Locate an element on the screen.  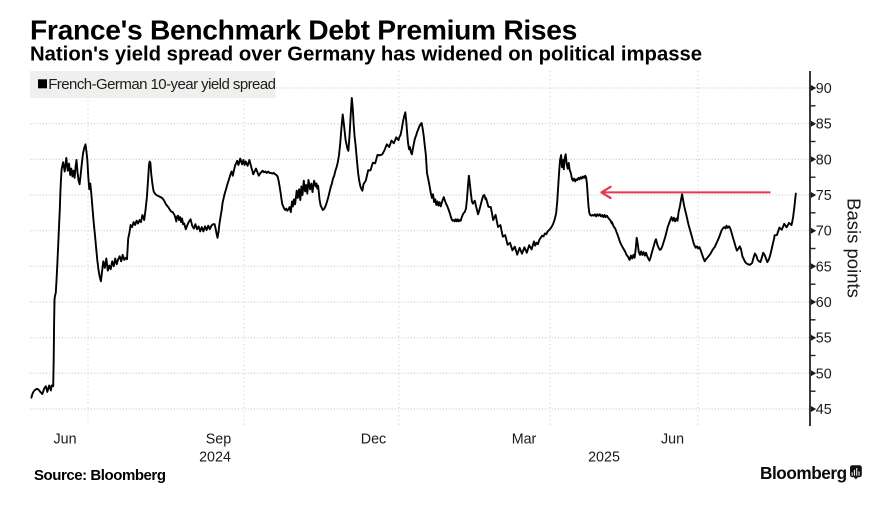
svg-text: Mar is located at coordinates (524, 440).